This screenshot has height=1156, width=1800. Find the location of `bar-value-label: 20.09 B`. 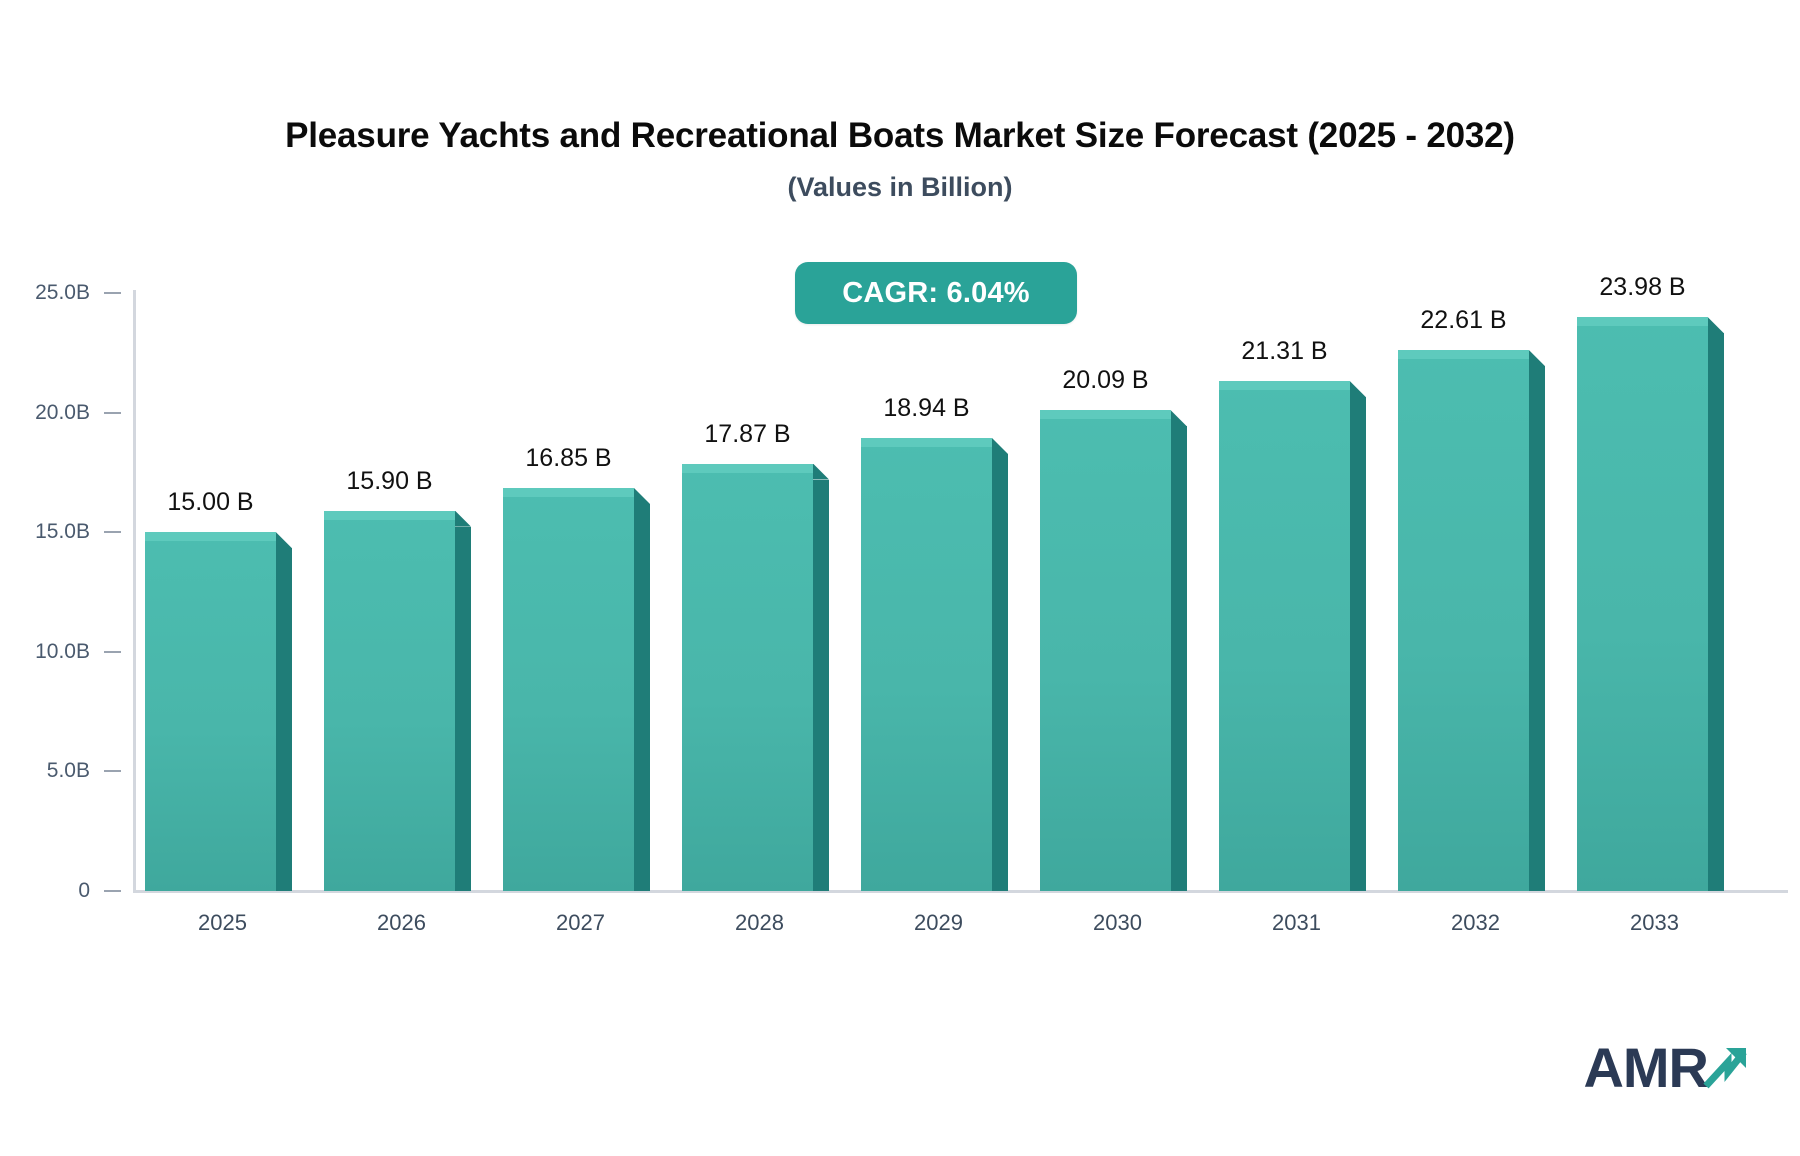

bar-value-label: 20.09 B is located at coordinates (1105, 380).